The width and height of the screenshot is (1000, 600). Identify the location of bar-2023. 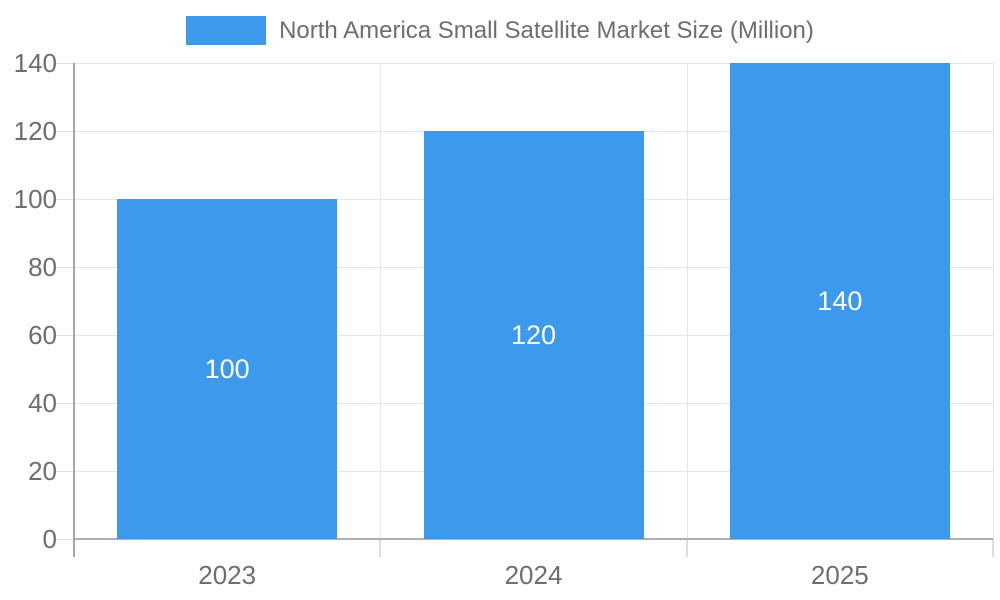
(227, 369).